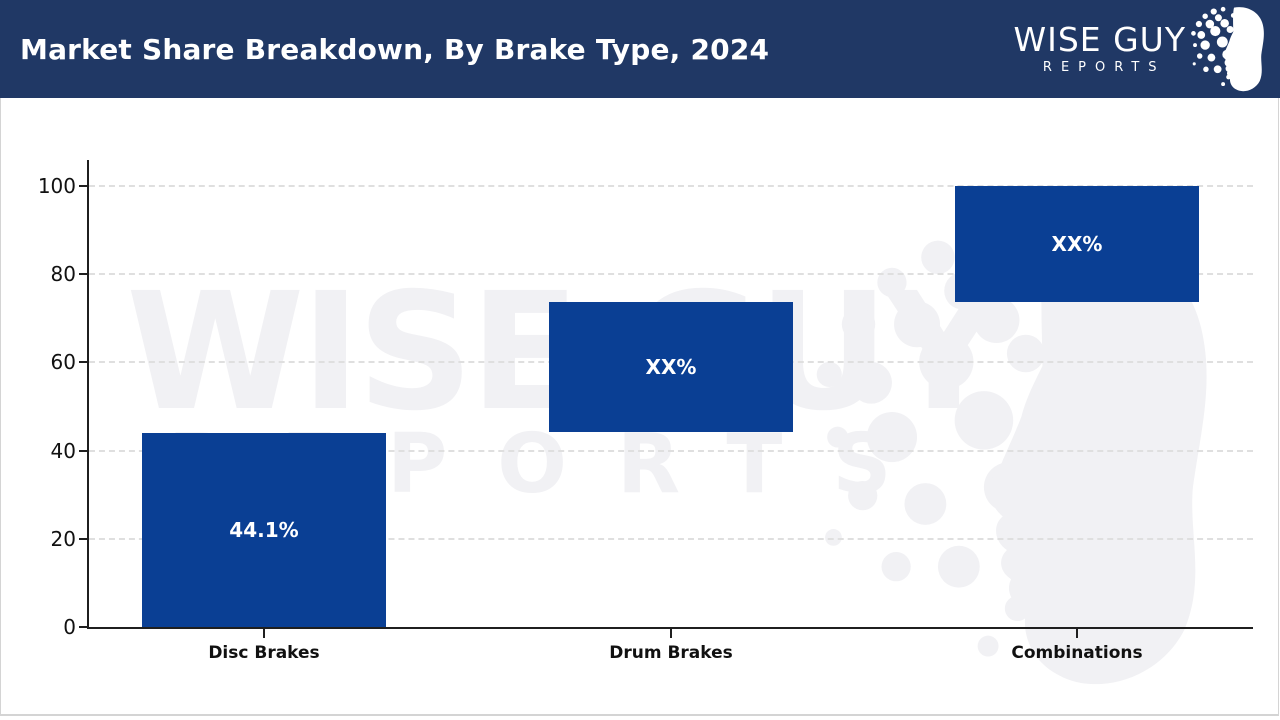 The width and height of the screenshot is (1280, 720). I want to click on wise-guy-reports-logo: WISE GUY REPORTS, so click(1146, 49).